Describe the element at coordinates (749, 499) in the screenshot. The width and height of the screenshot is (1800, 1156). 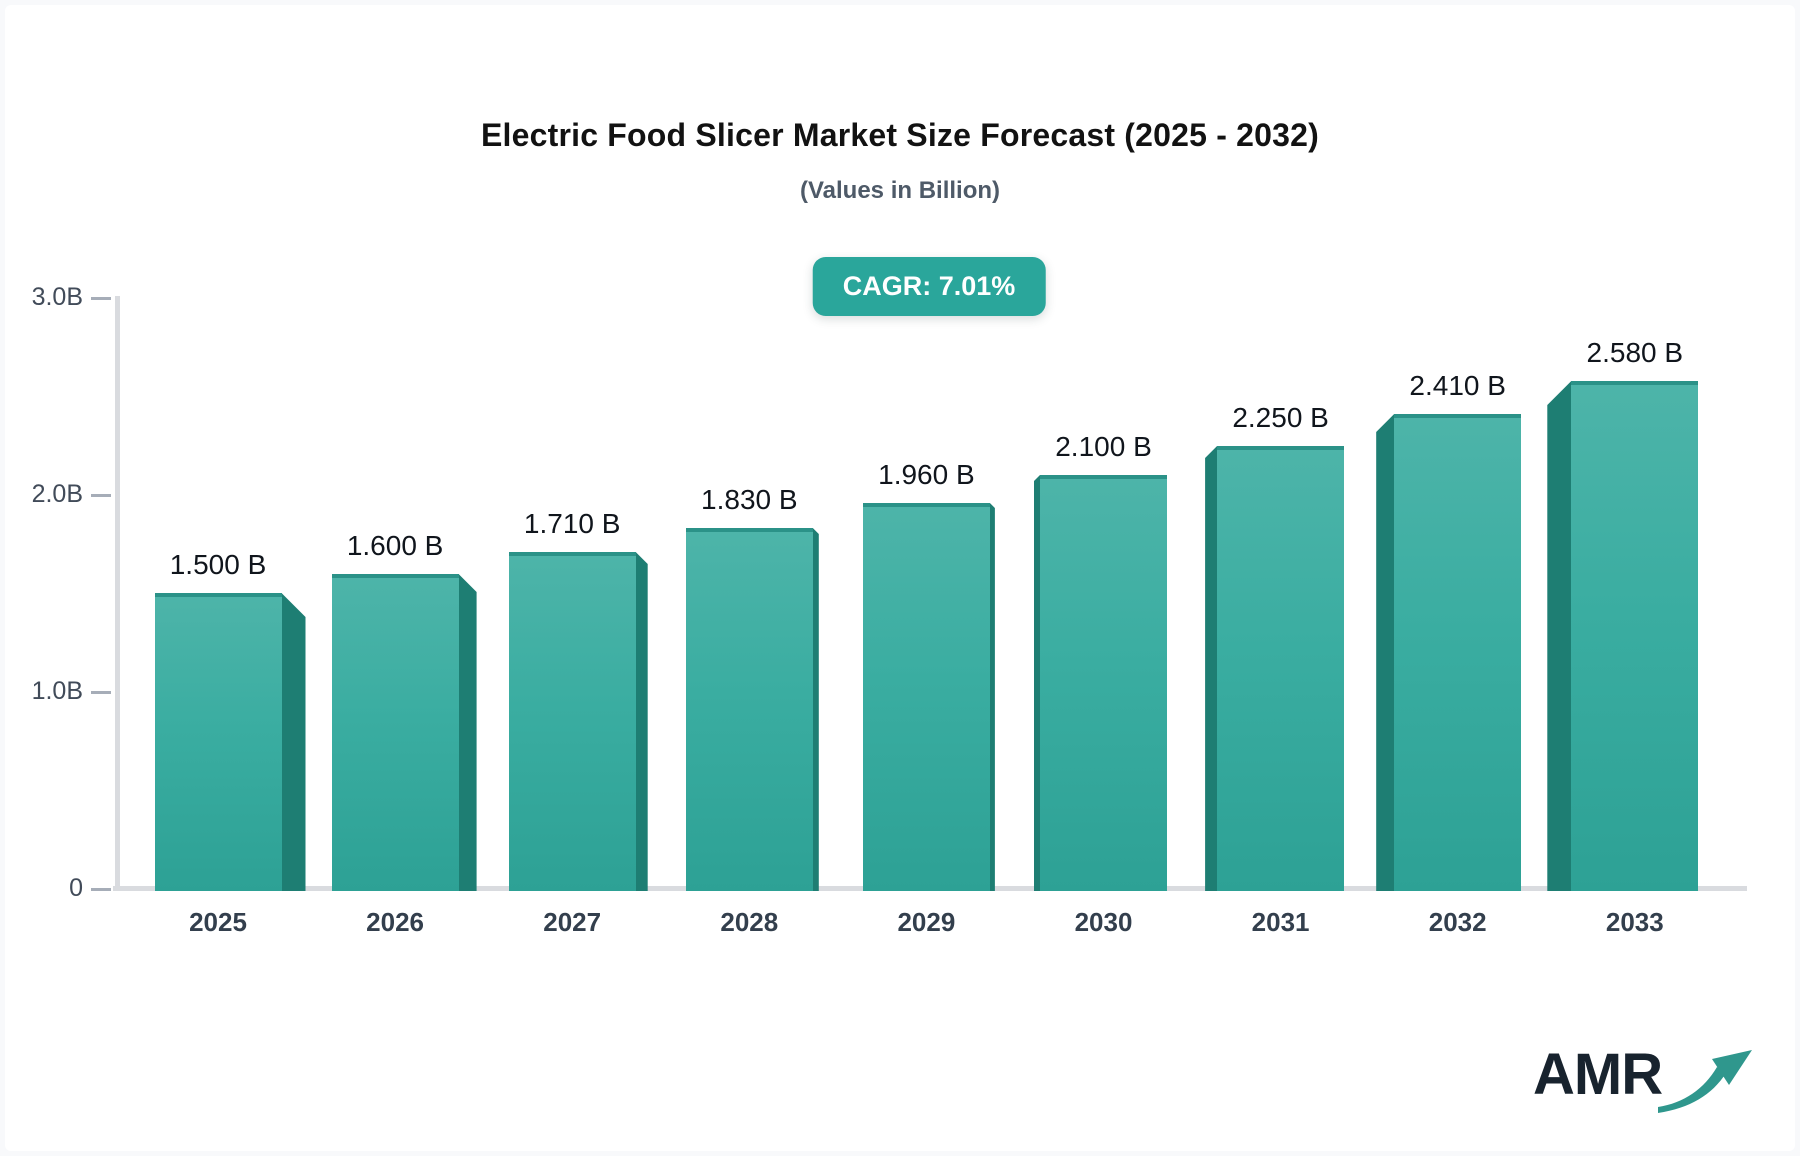
I see `bar-value-label: 1.830 B` at that location.